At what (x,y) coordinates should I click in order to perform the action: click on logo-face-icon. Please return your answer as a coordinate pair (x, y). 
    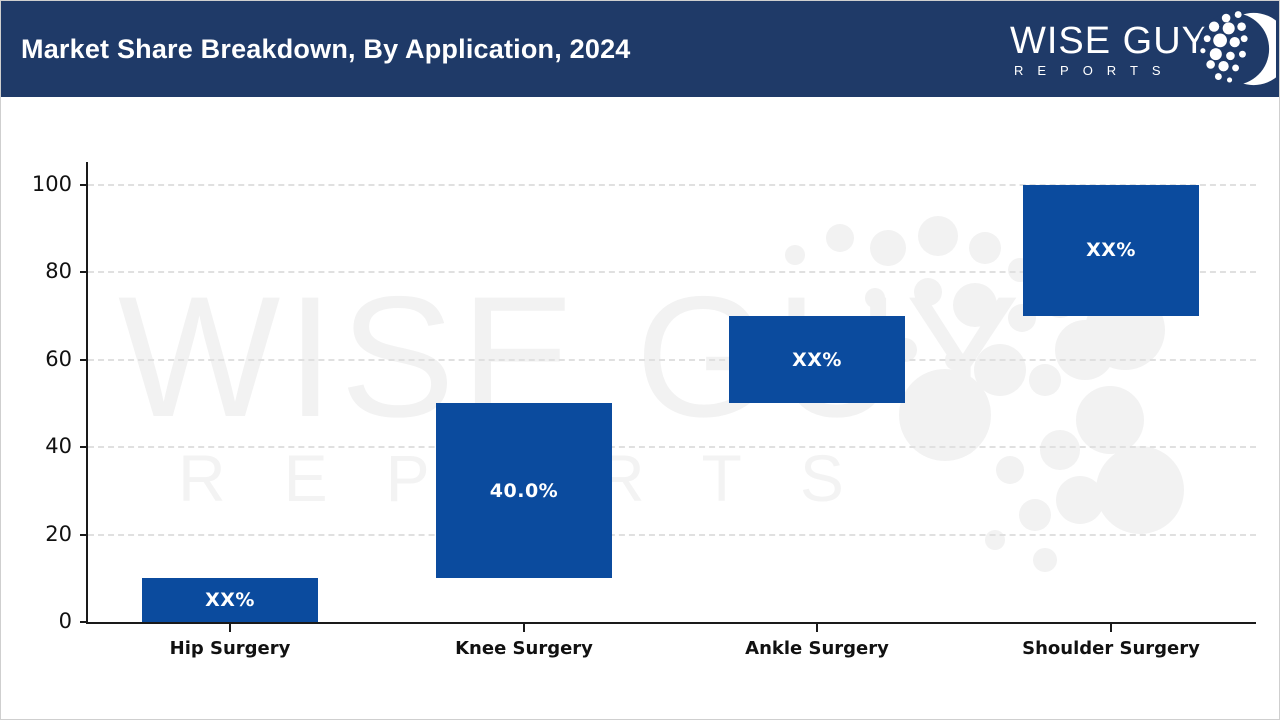
    Looking at the image, I should click on (1236, 48).